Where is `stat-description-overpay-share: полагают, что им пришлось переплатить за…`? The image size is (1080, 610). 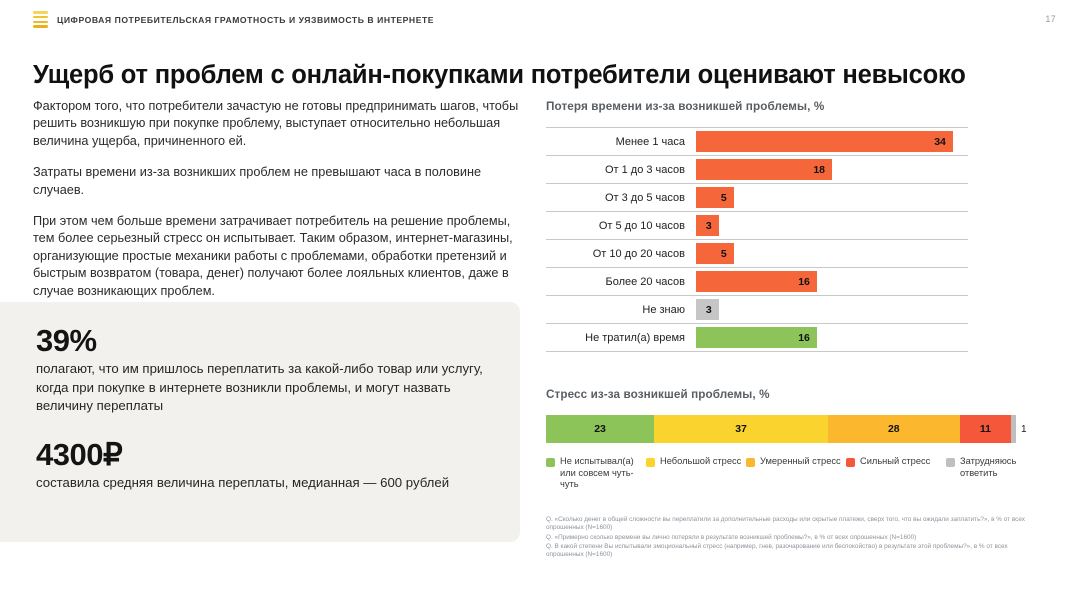 stat-description-overpay-share: полагают, что им пришлось переплатить за… is located at coordinates (259, 387).